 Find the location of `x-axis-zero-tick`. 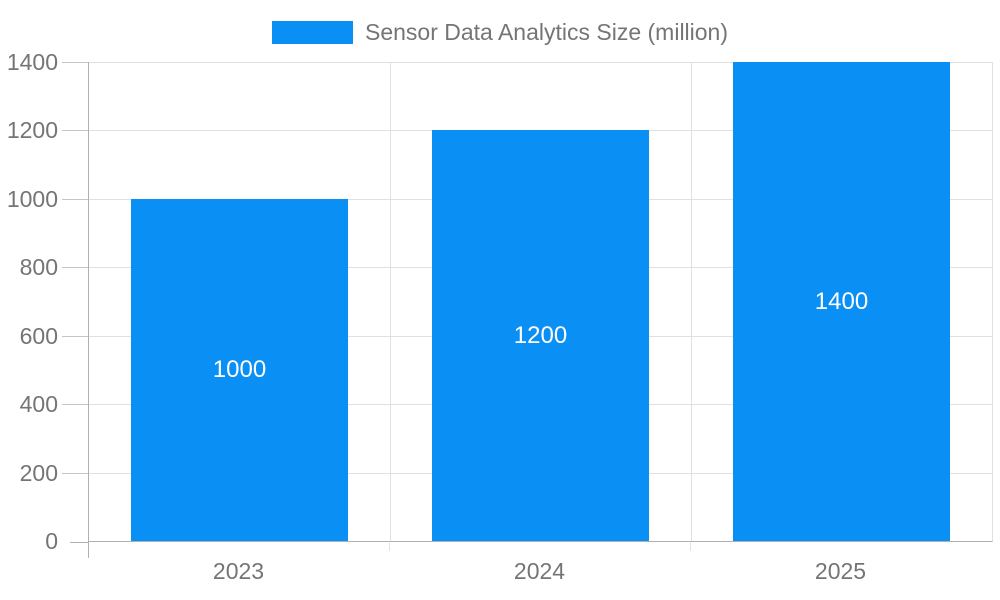

x-axis-zero-tick is located at coordinates (79, 542).